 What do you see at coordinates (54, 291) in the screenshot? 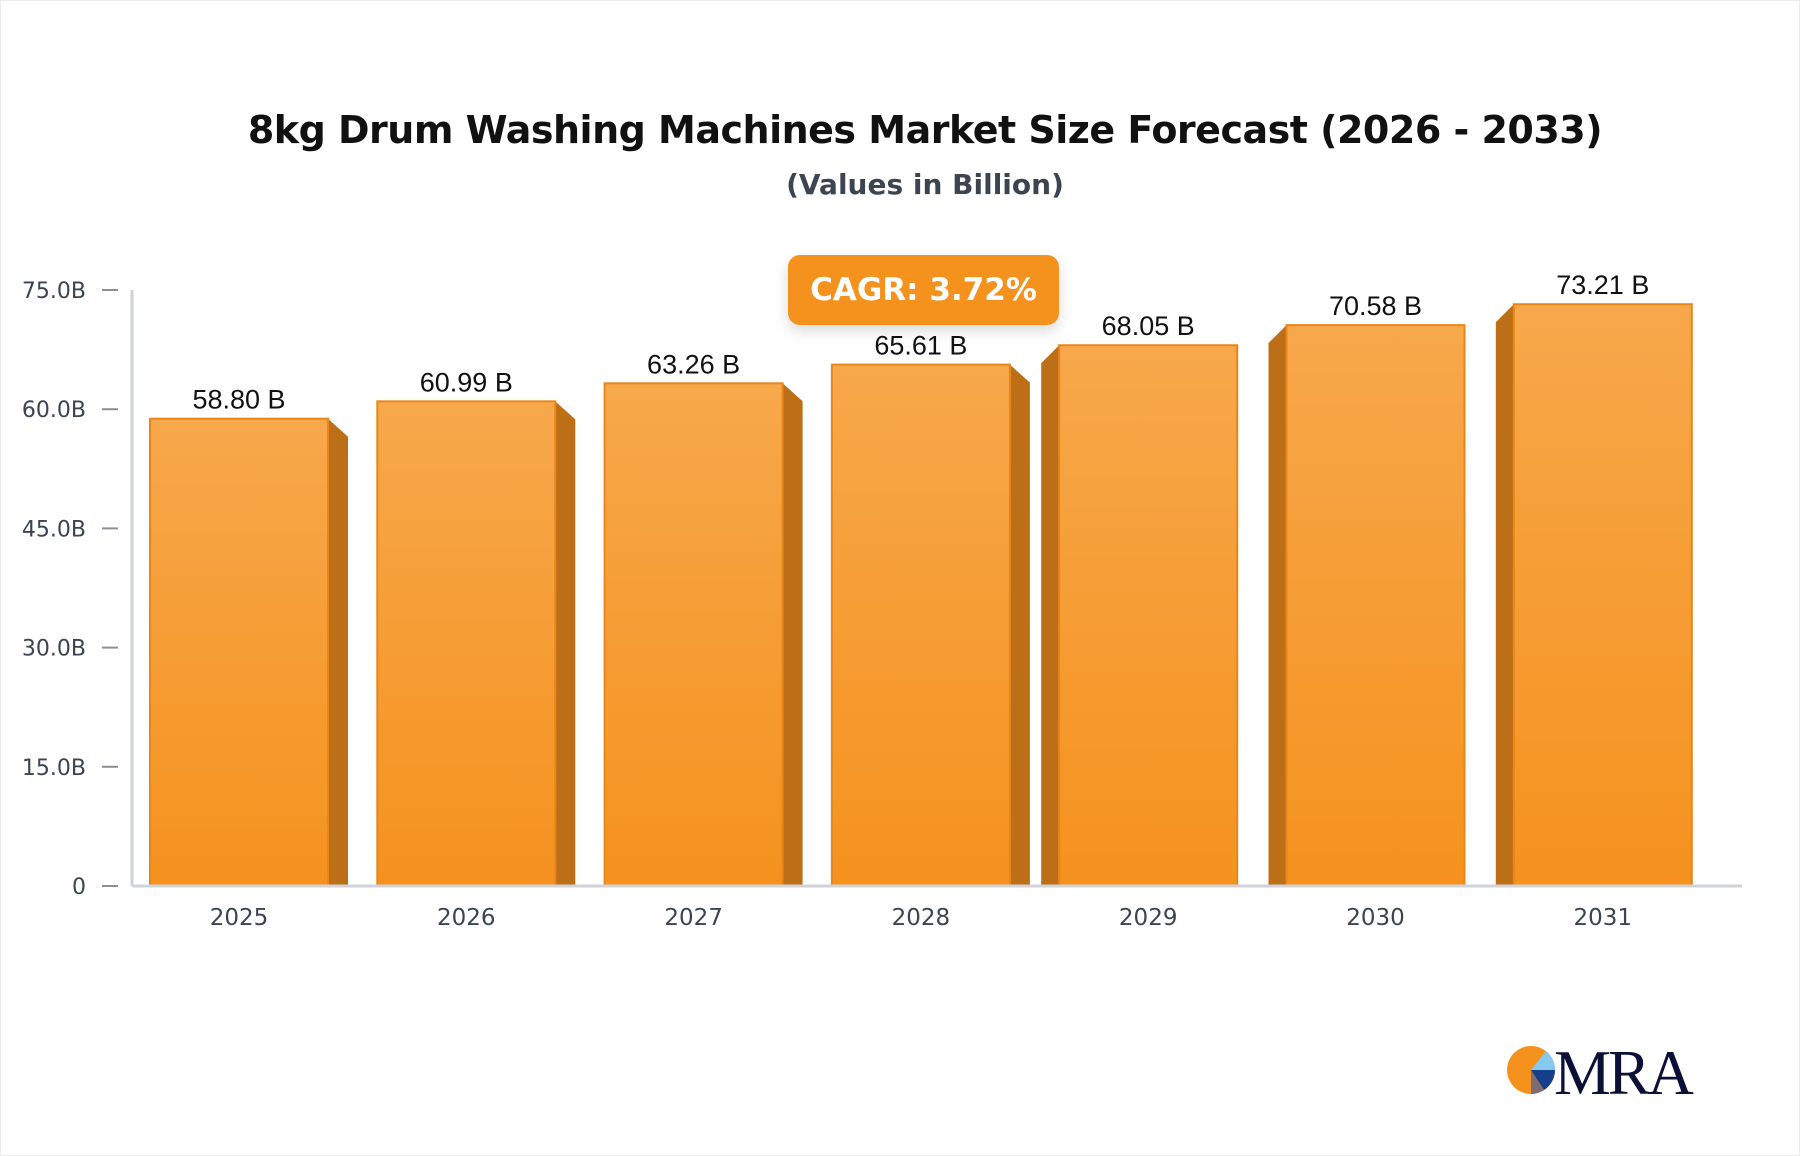
I see `y-tick-label: 75.0B` at bounding box center [54, 291].